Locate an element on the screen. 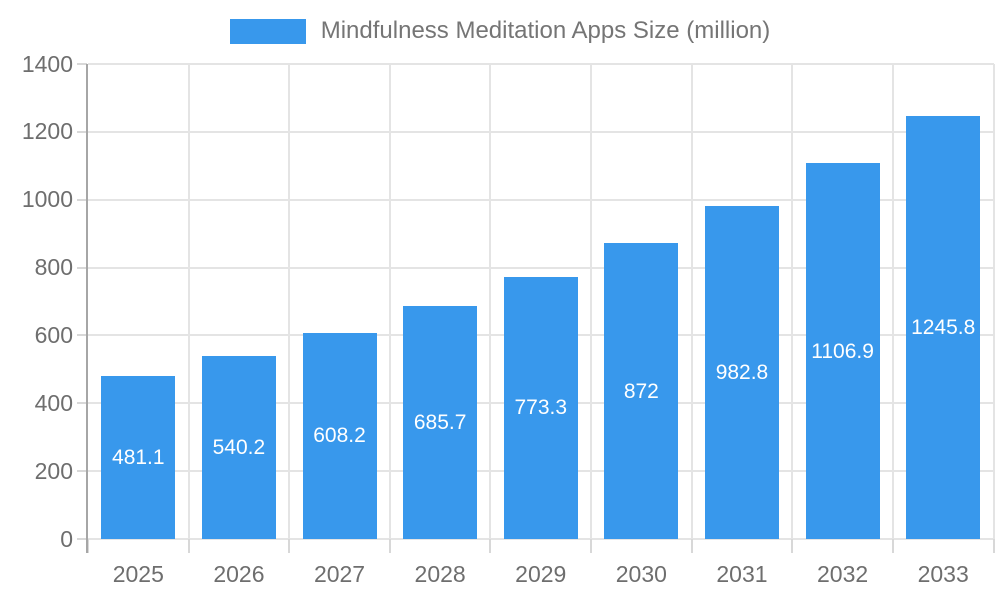 The width and height of the screenshot is (1000, 600). x-axis-label: 2026 is located at coordinates (239, 574).